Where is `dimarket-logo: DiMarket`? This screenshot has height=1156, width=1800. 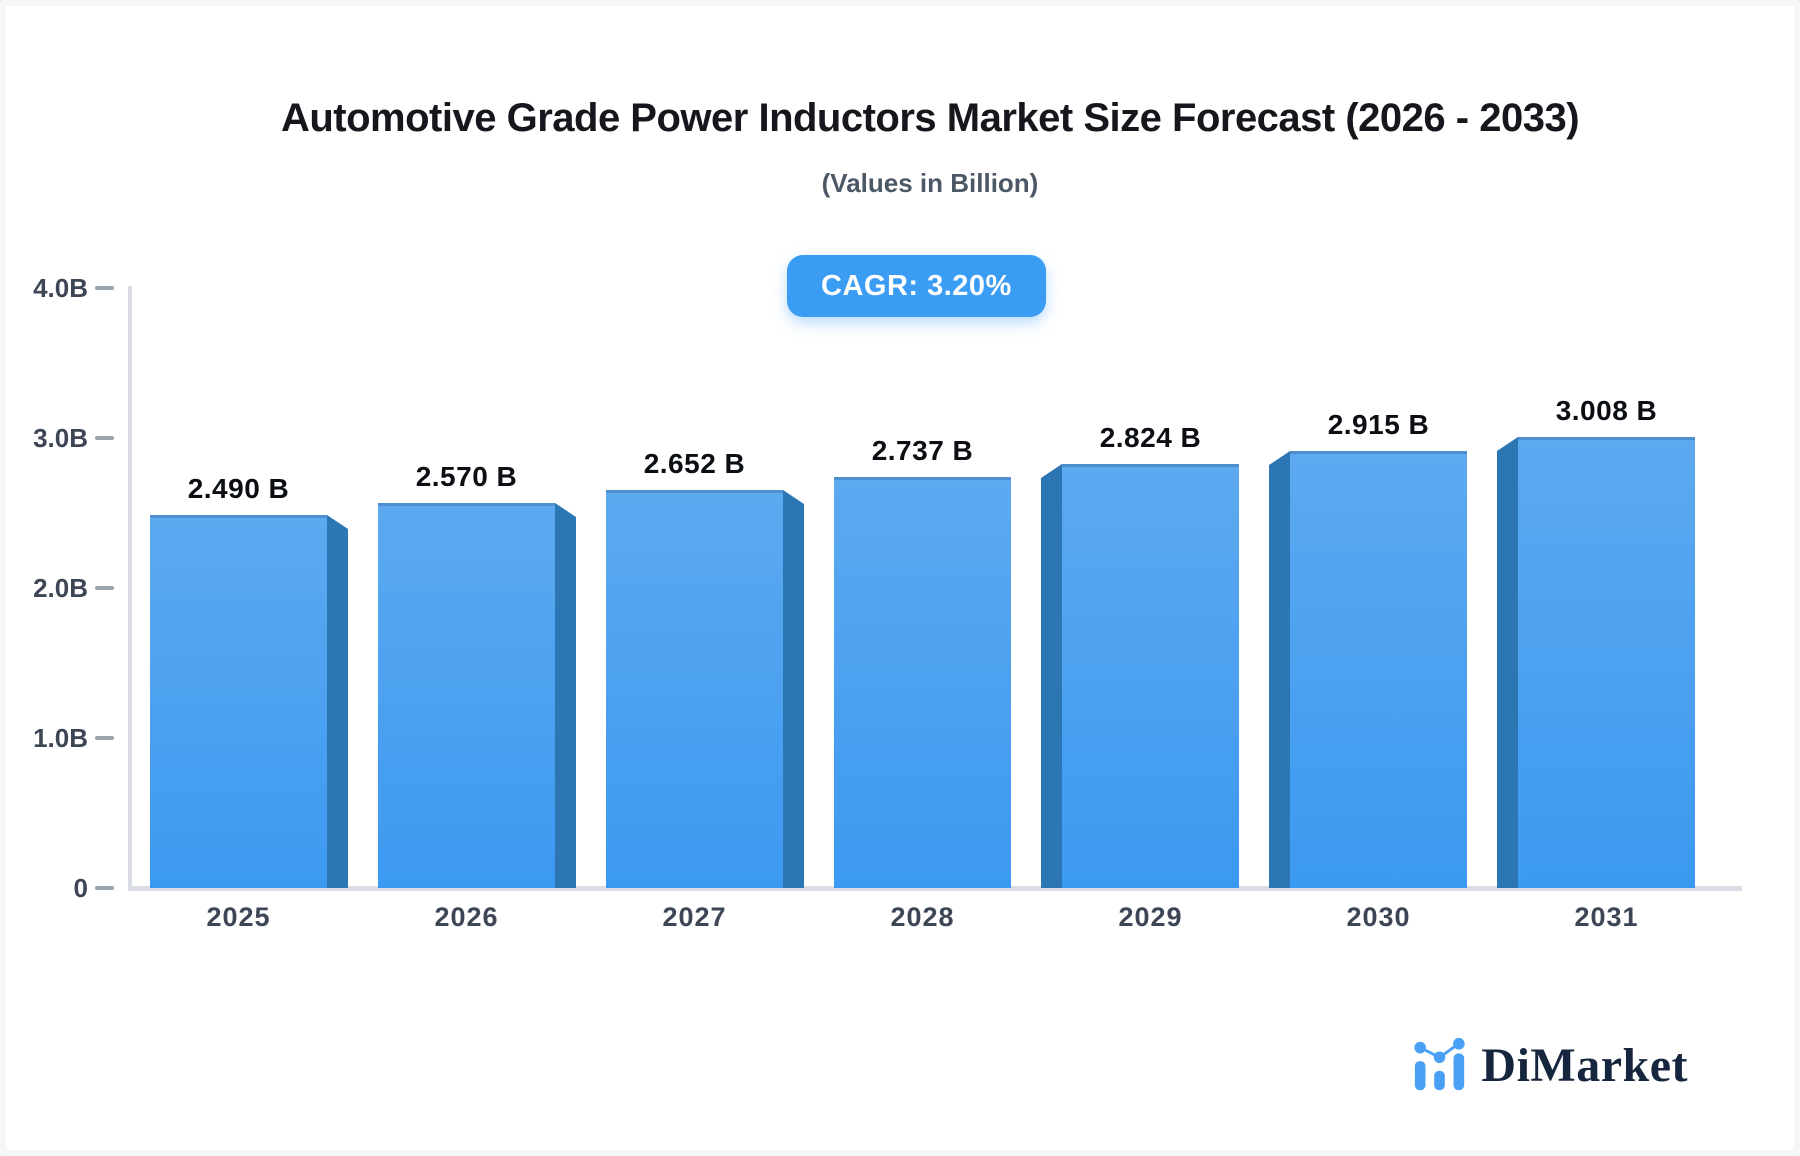 dimarket-logo: DiMarket is located at coordinates (1549, 1065).